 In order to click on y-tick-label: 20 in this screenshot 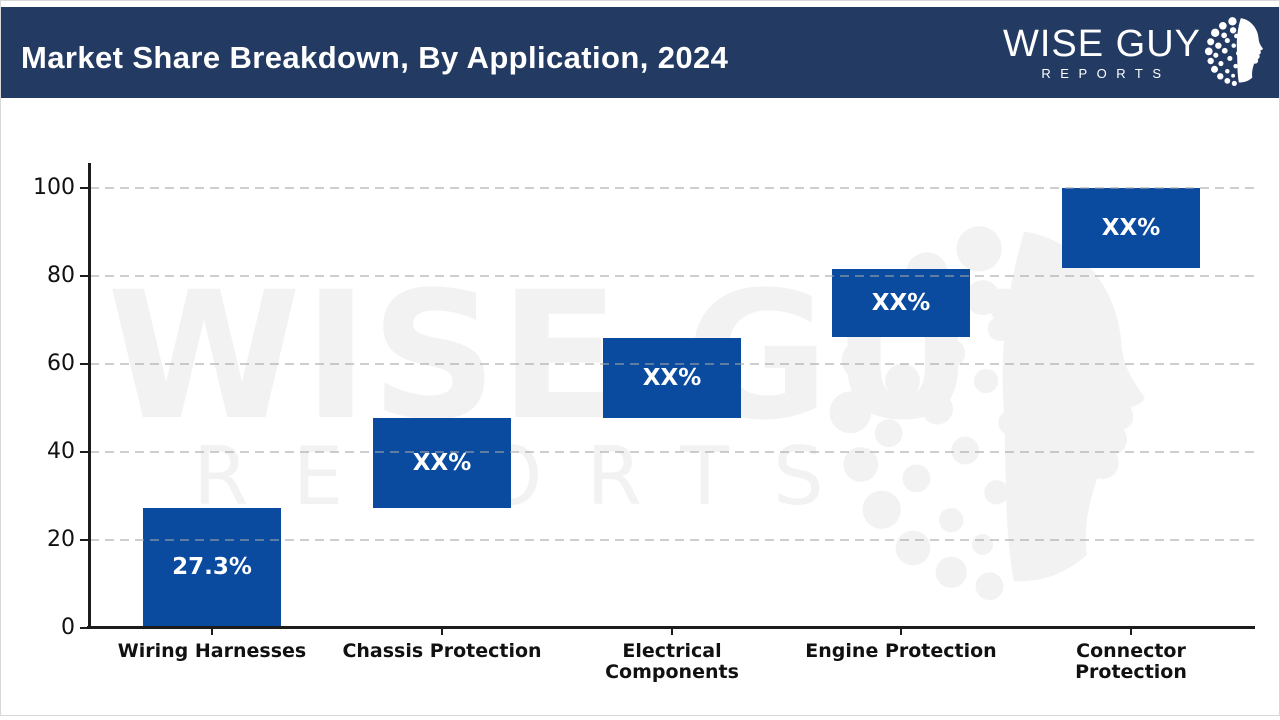, I will do `click(61, 539)`.